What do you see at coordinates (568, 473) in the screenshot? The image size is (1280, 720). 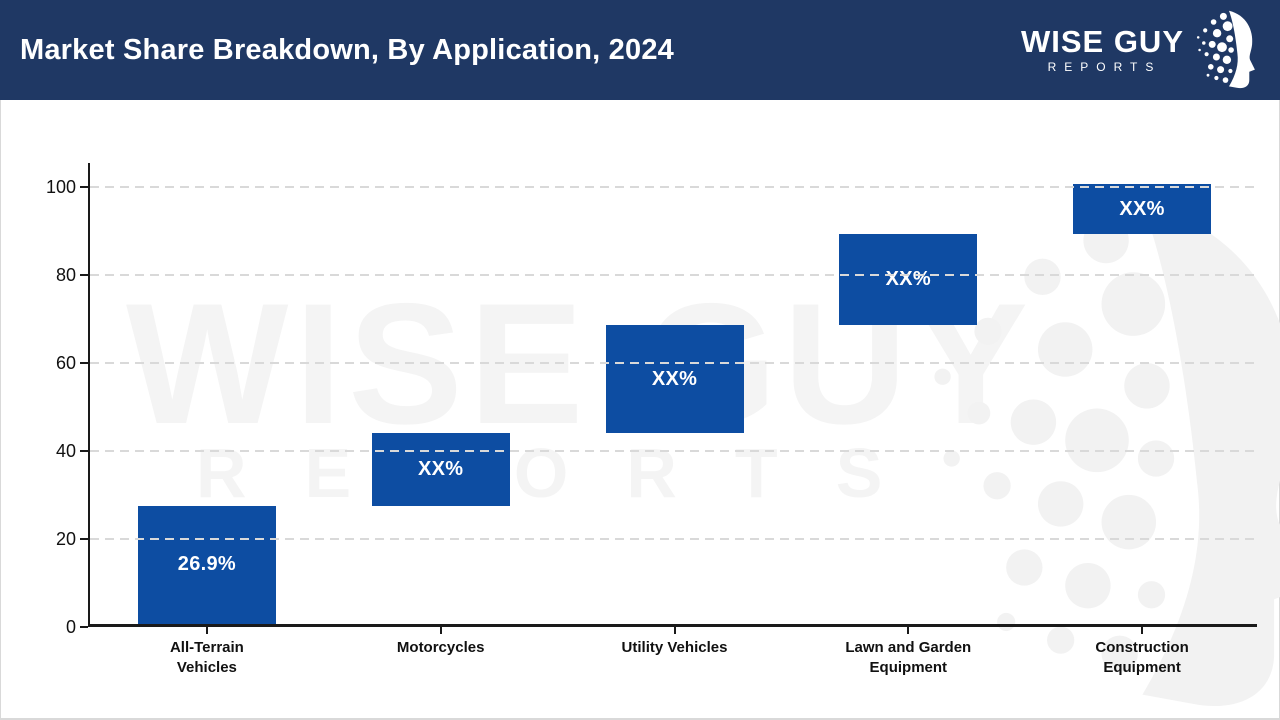 I see `watermark-subtitle: REPORTS` at bounding box center [568, 473].